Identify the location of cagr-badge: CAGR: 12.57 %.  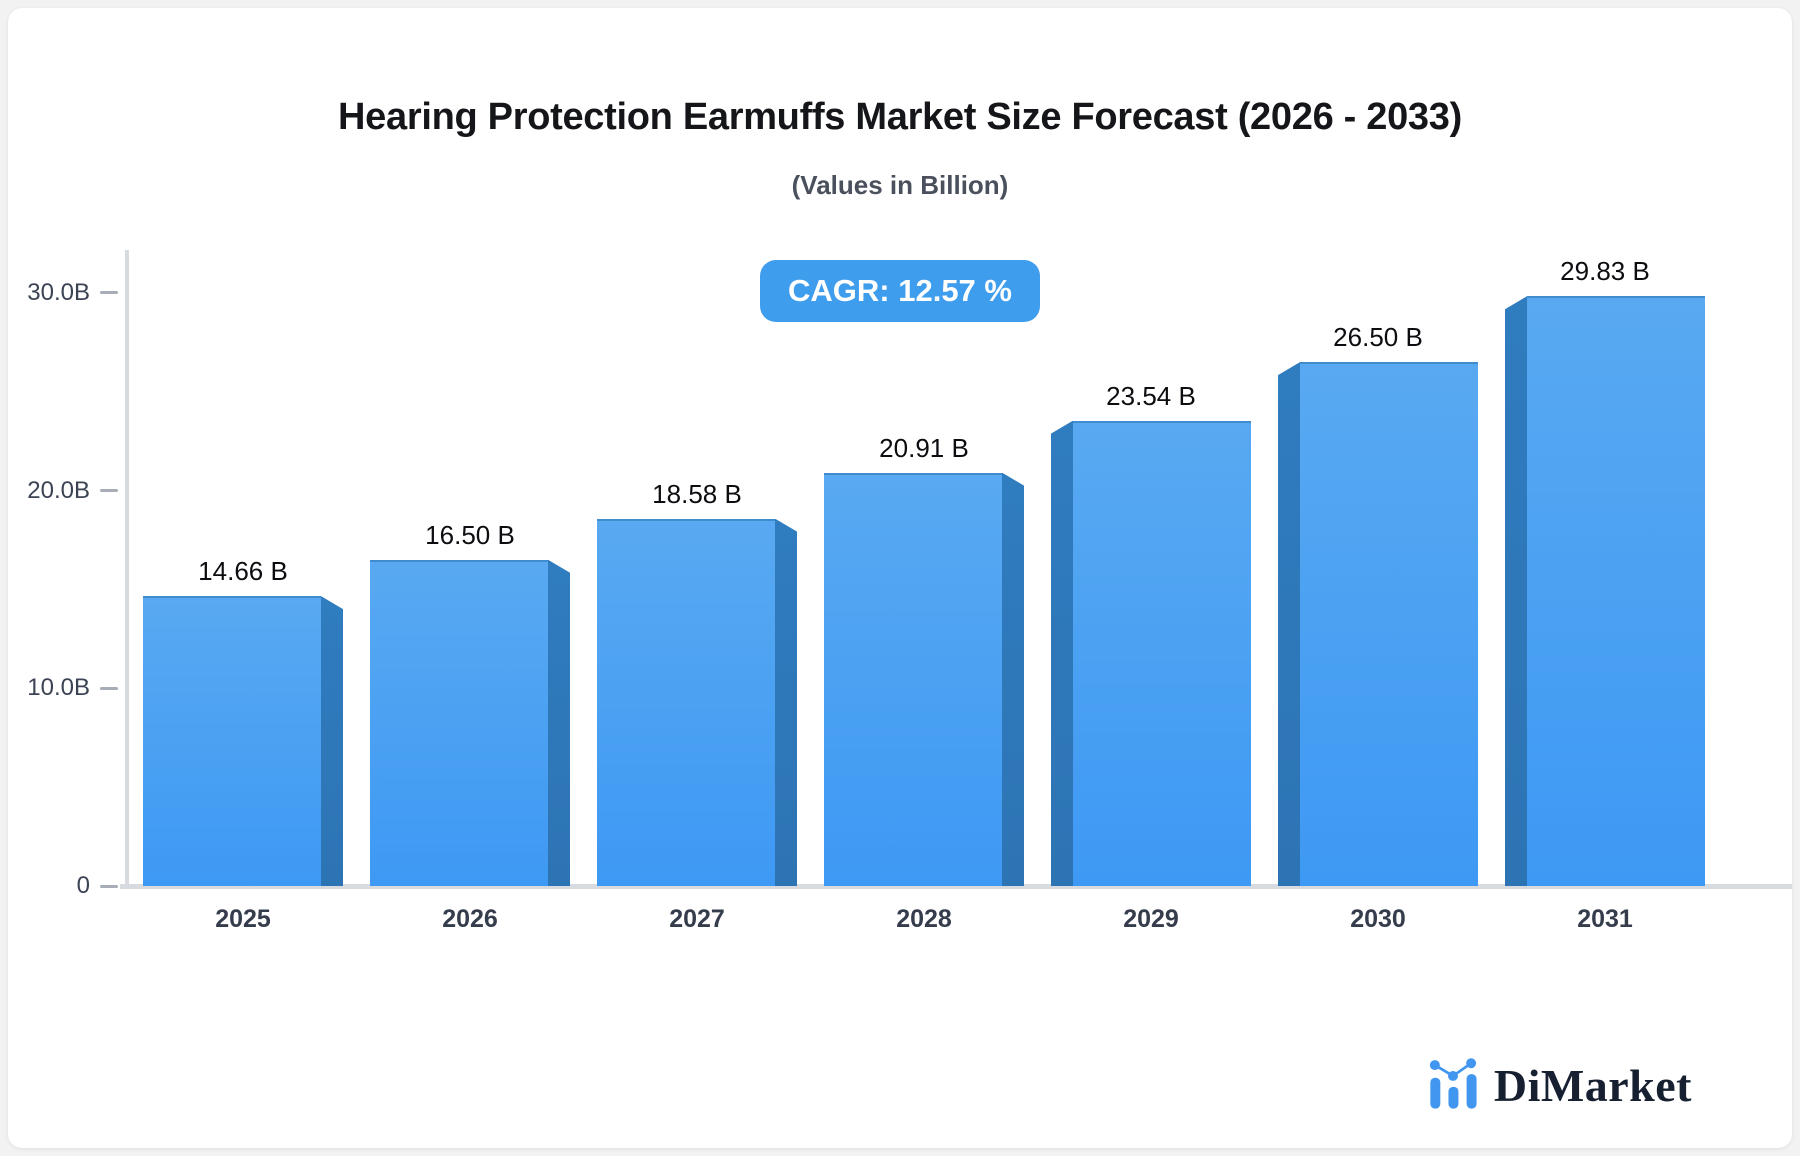
(900, 291).